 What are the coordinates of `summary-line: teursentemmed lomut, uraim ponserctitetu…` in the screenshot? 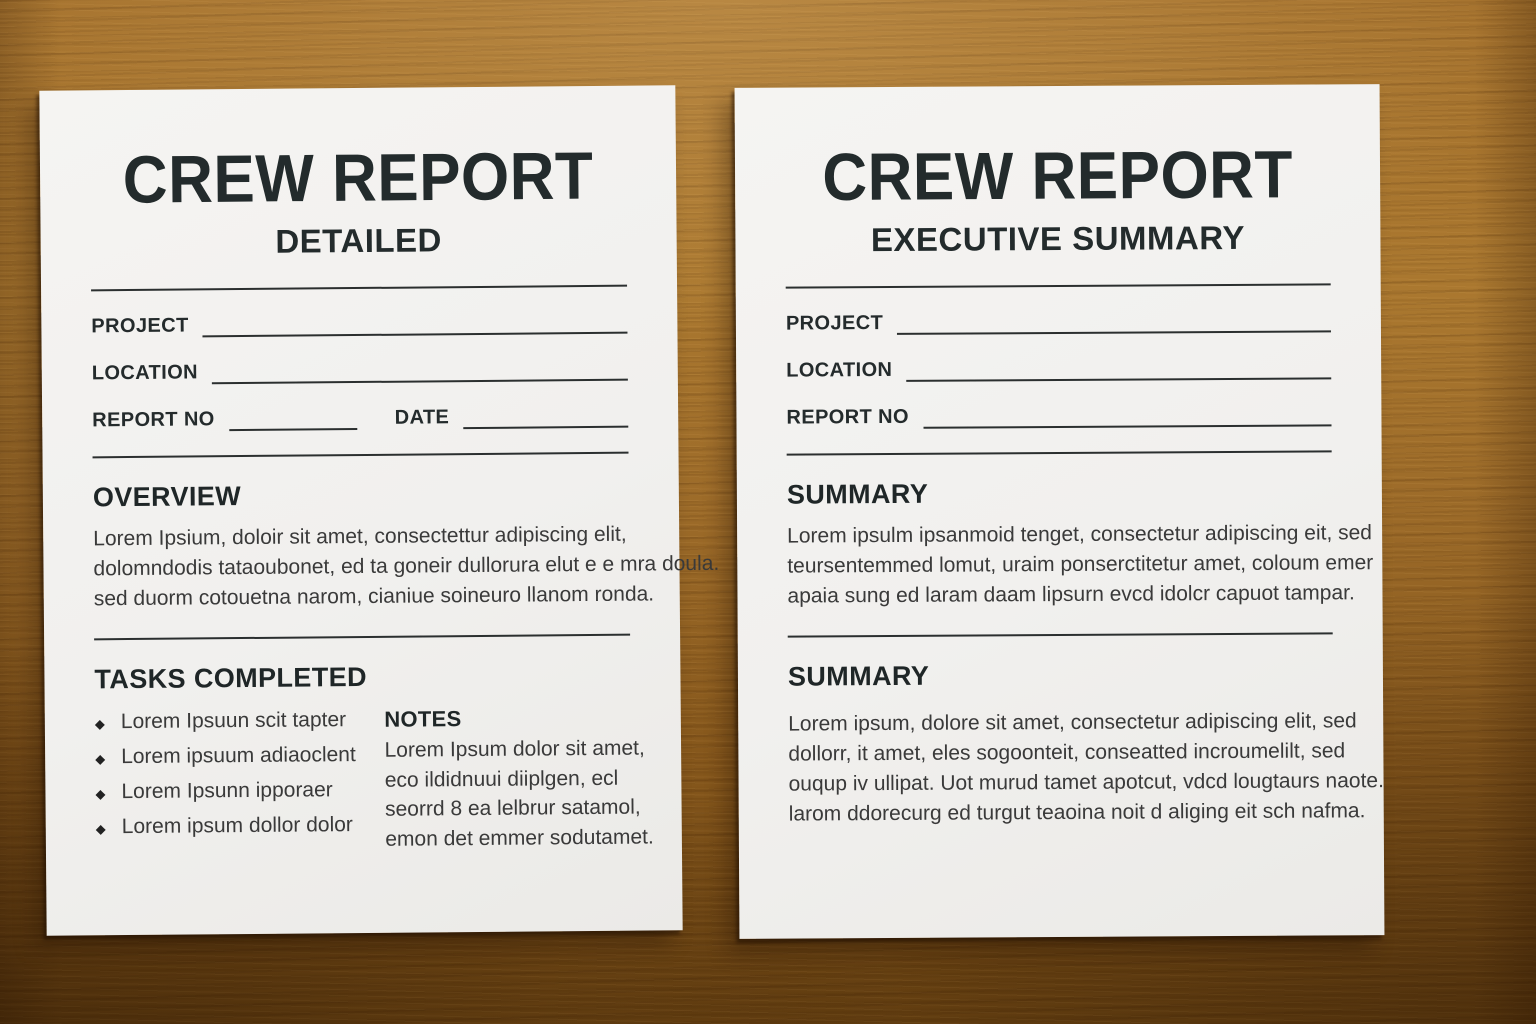 It's located at (1080, 564).